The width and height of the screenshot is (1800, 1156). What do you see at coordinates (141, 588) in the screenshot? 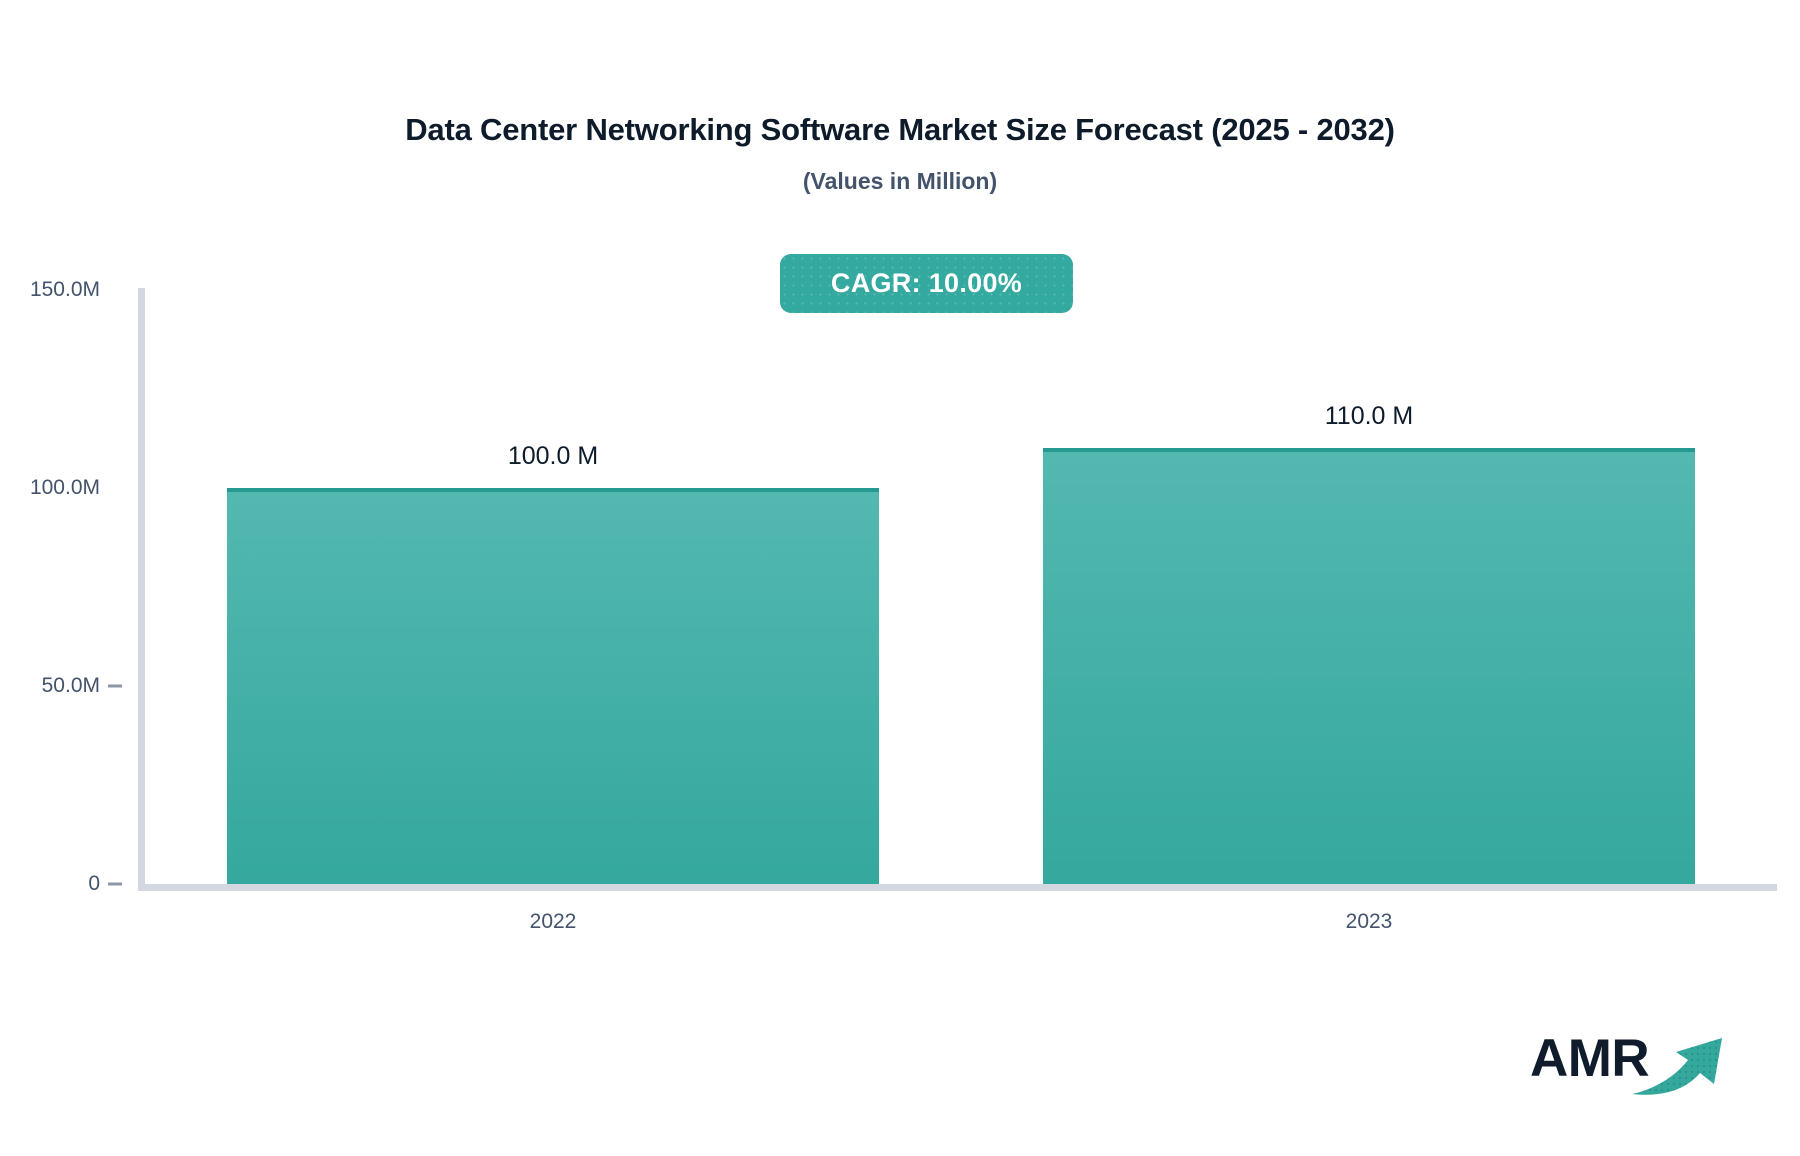
I see `y-axis-line` at bounding box center [141, 588].